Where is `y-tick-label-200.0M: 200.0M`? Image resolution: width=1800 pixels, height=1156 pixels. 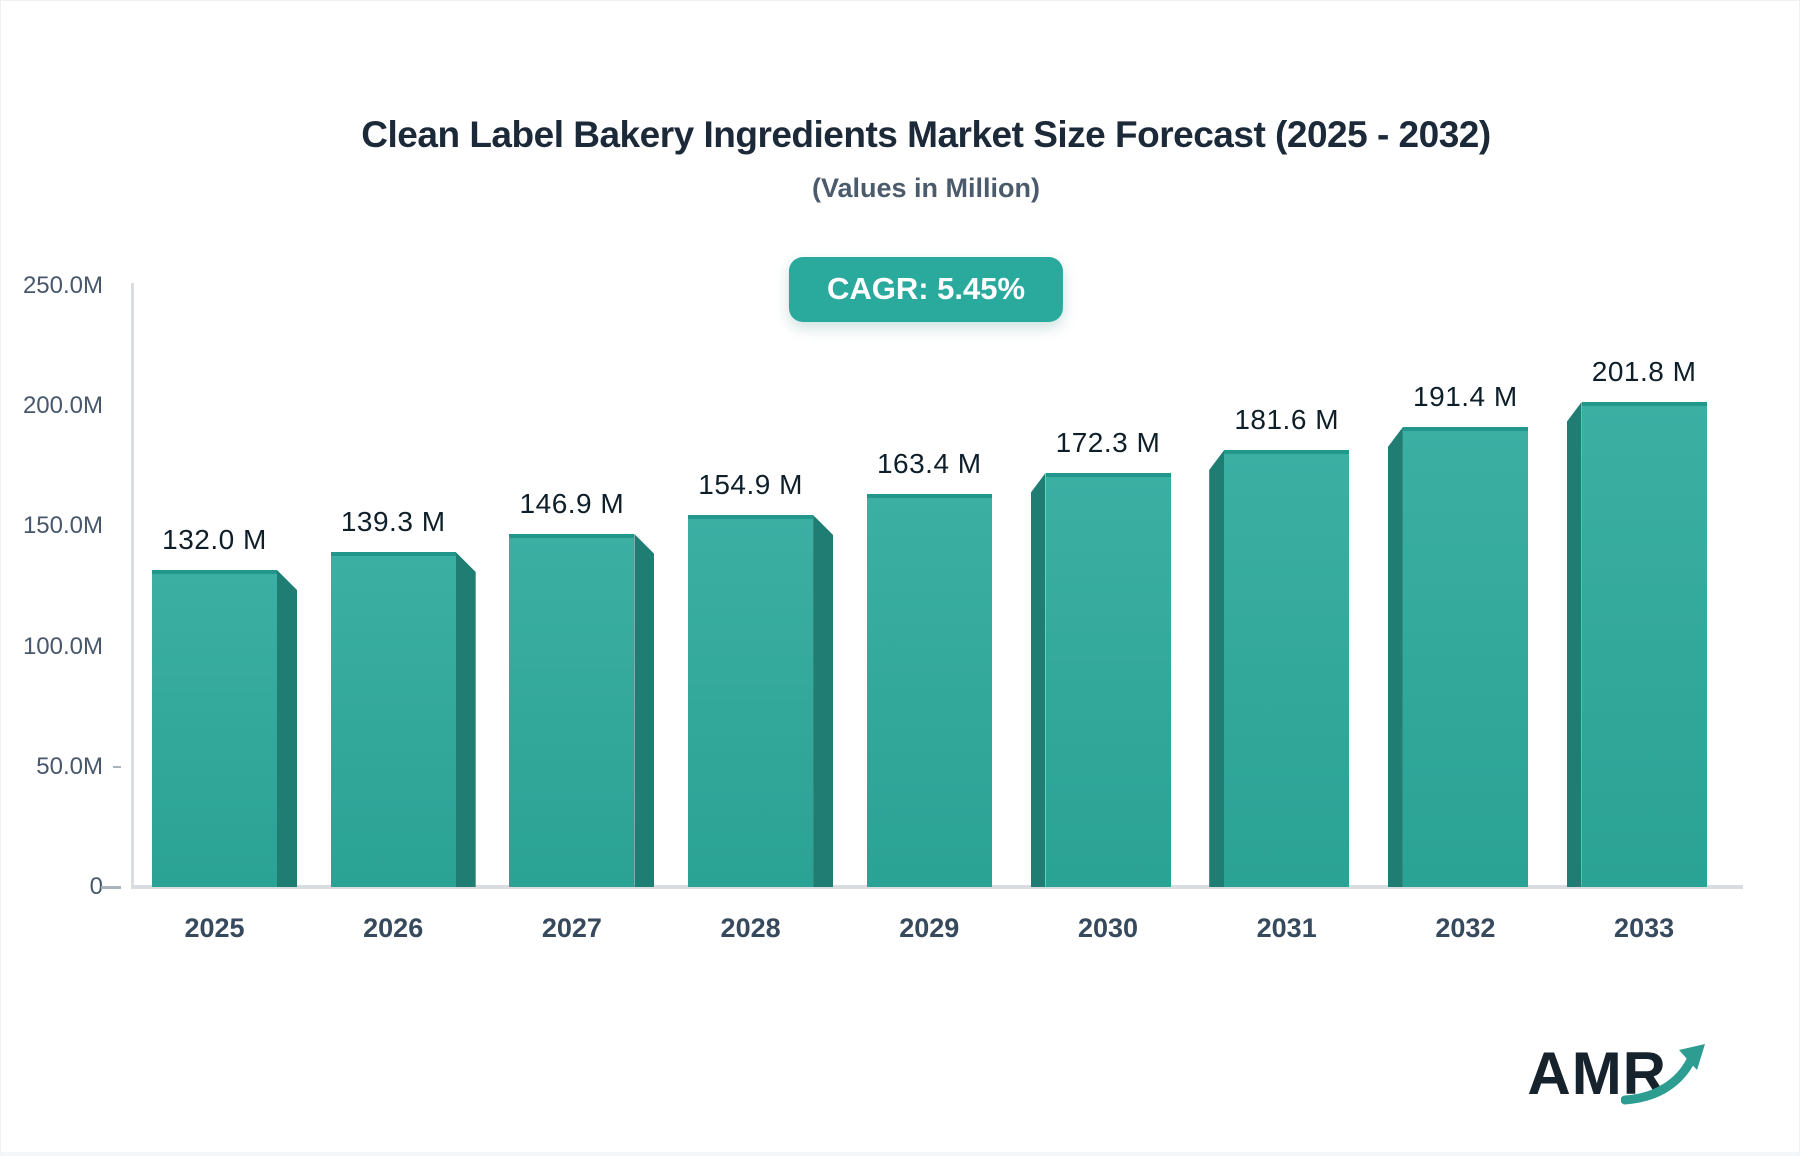 y-tick-label-200.0M: 200.0M is located at coordinates (62, 406).